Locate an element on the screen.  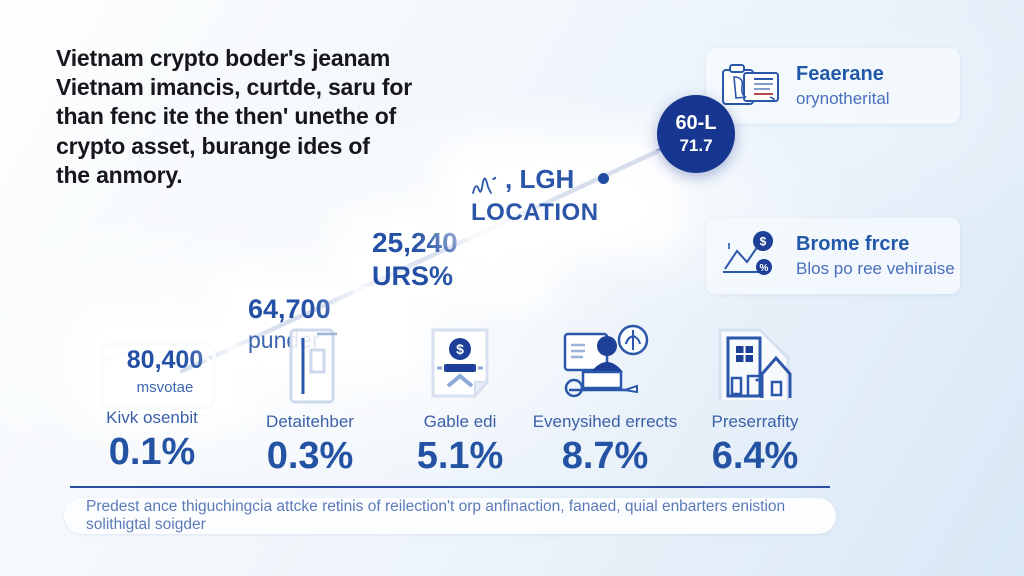
summit-badge: 60-L 71.7 is located at coordinates (696, 134).